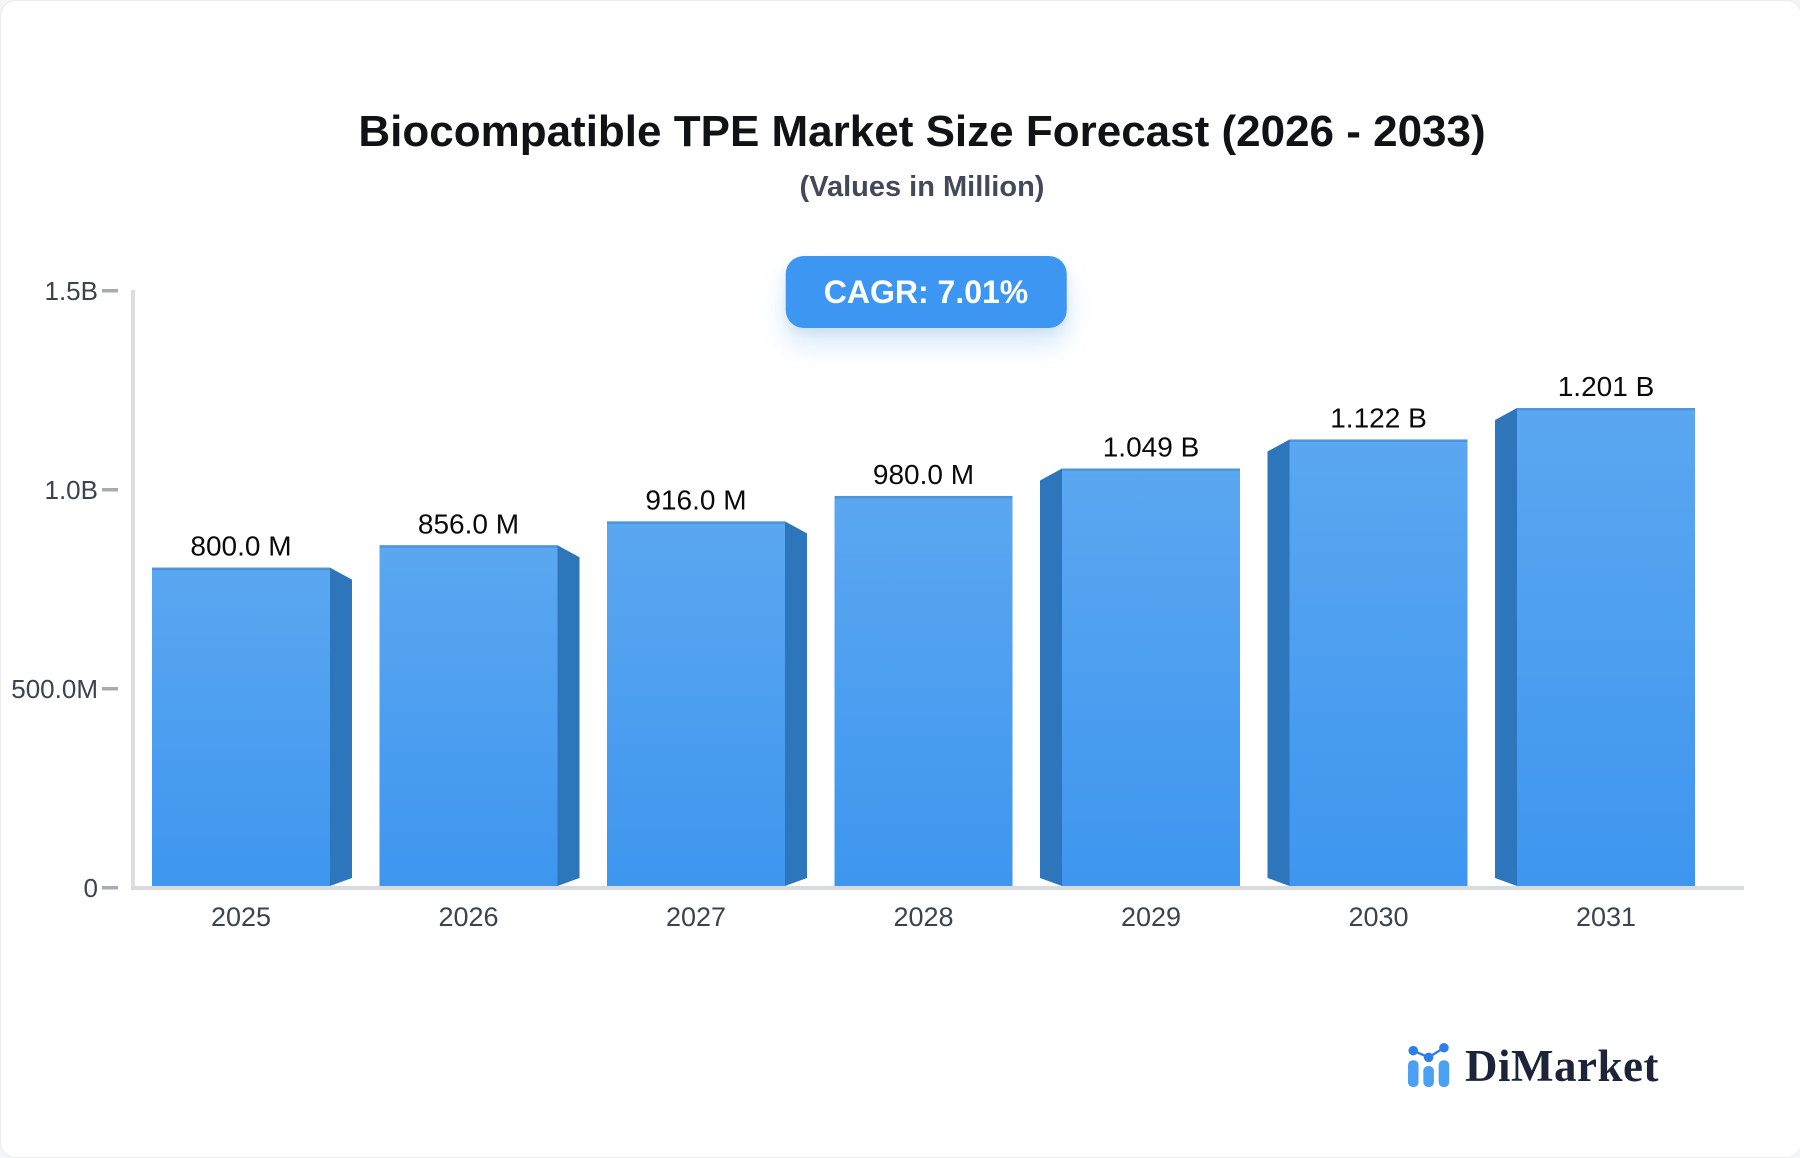  Describe the element at coordinates (1606, 386) in the screenshot. I see `bar-value-label: 1.201 B` at that location.